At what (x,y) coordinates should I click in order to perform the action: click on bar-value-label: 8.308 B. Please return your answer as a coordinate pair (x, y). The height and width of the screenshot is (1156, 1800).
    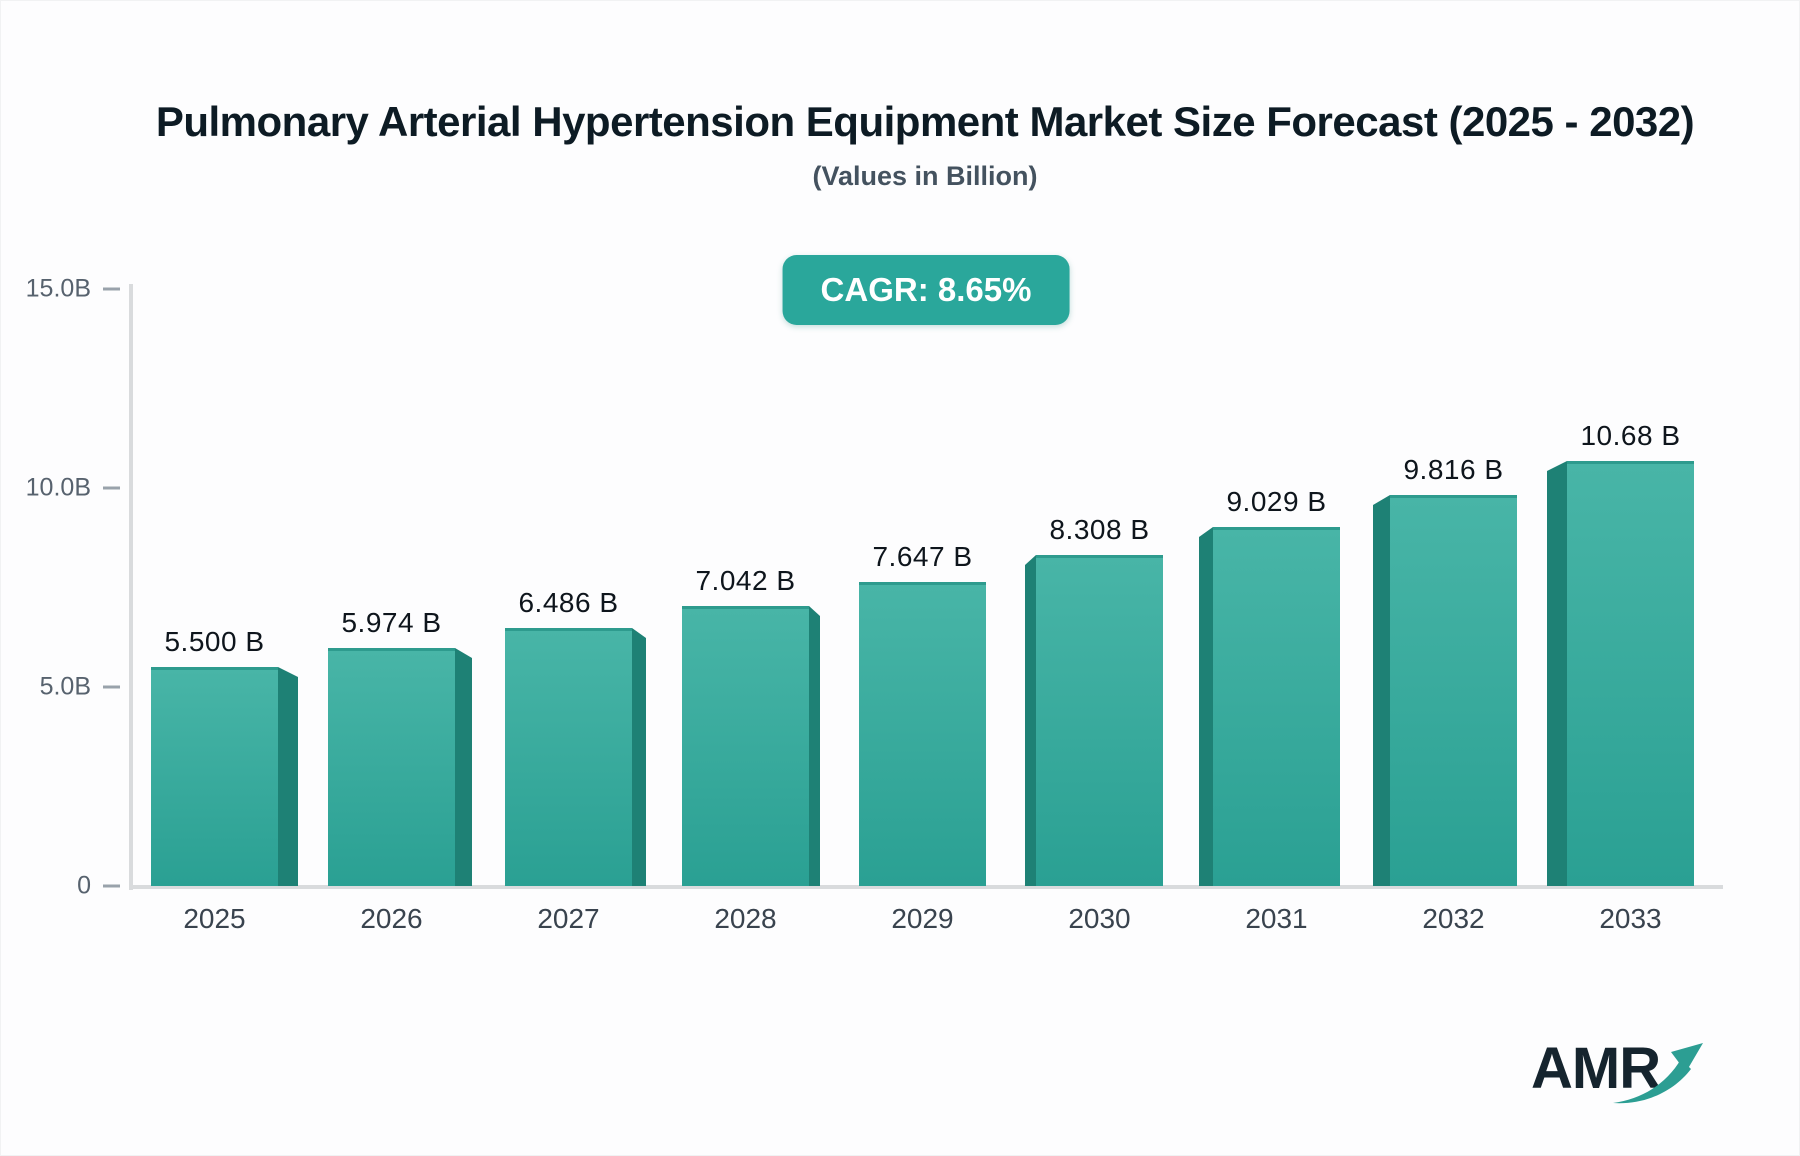
    Looking at the image, I should click on (1099, 529).